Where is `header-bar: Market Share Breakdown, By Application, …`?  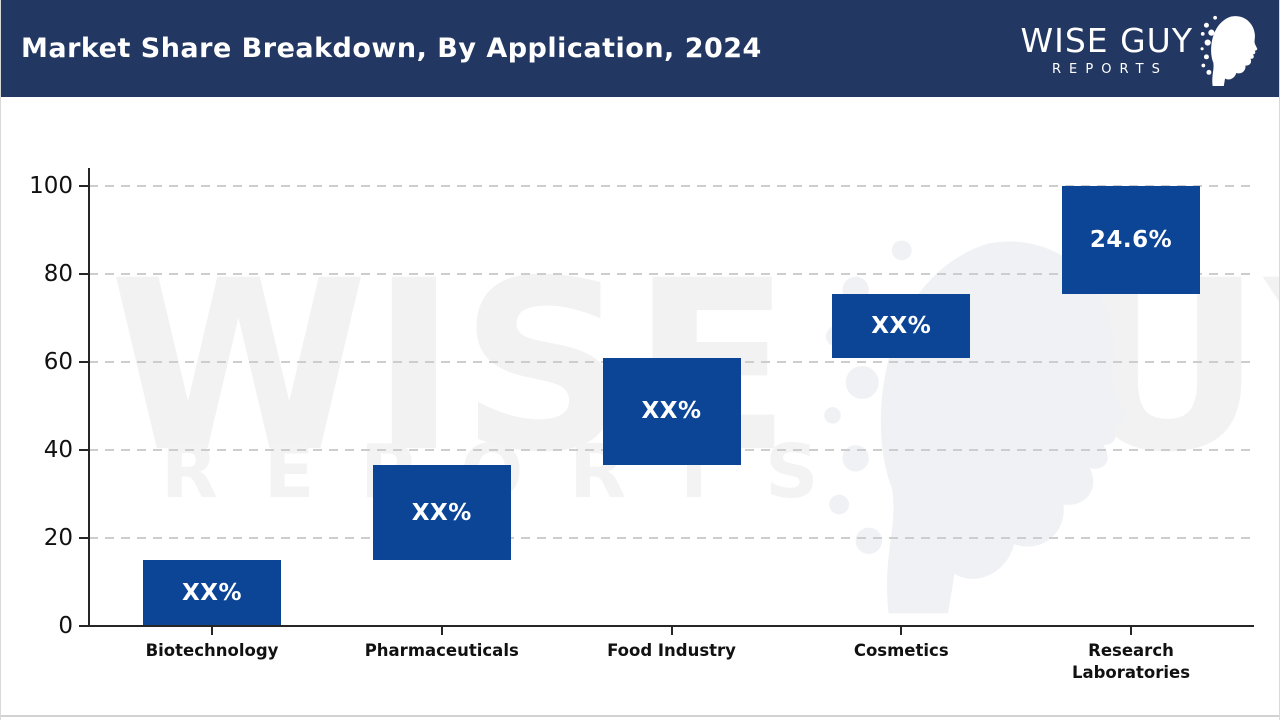 header-bar: Market Share Breakdown, By Application, … is located at coordinates (640, 48).